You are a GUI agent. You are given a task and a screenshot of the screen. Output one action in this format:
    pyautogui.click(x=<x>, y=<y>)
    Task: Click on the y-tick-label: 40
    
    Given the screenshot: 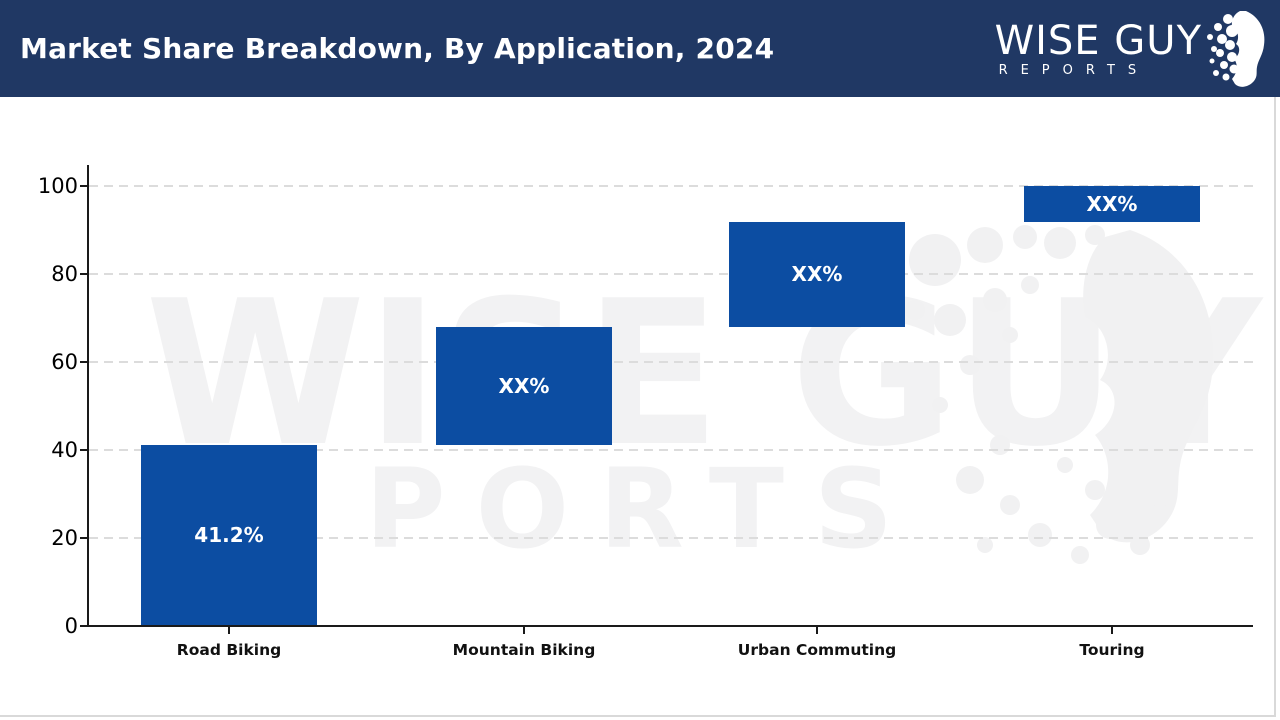 What is the action you would take?
    pyautogui.click(x=64, y=450)
    